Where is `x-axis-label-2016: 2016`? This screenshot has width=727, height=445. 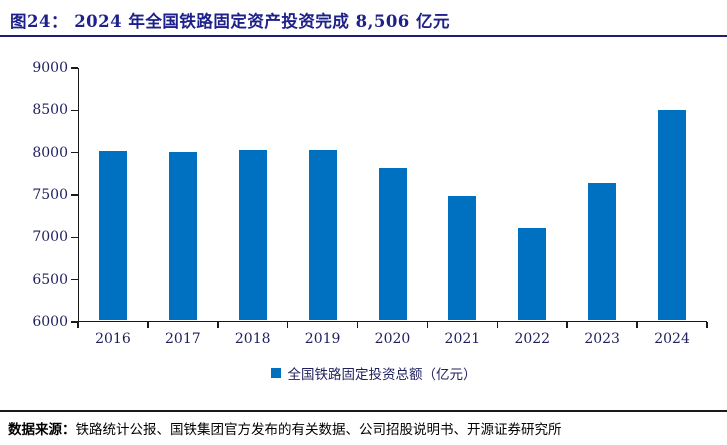
x-axis-label-2016: 2016 is located at coordinates (113, 339).